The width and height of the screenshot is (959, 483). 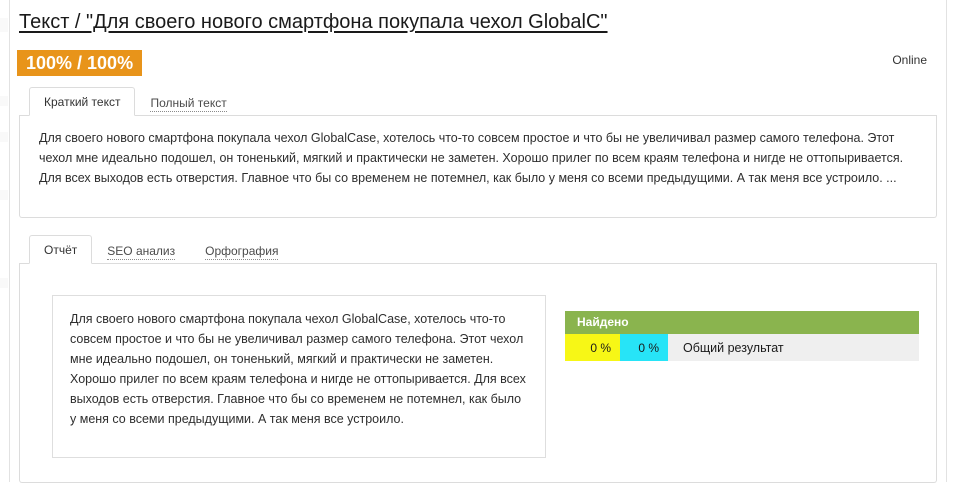 I want to click on left-page-gutter, so click(x=5, y=241).